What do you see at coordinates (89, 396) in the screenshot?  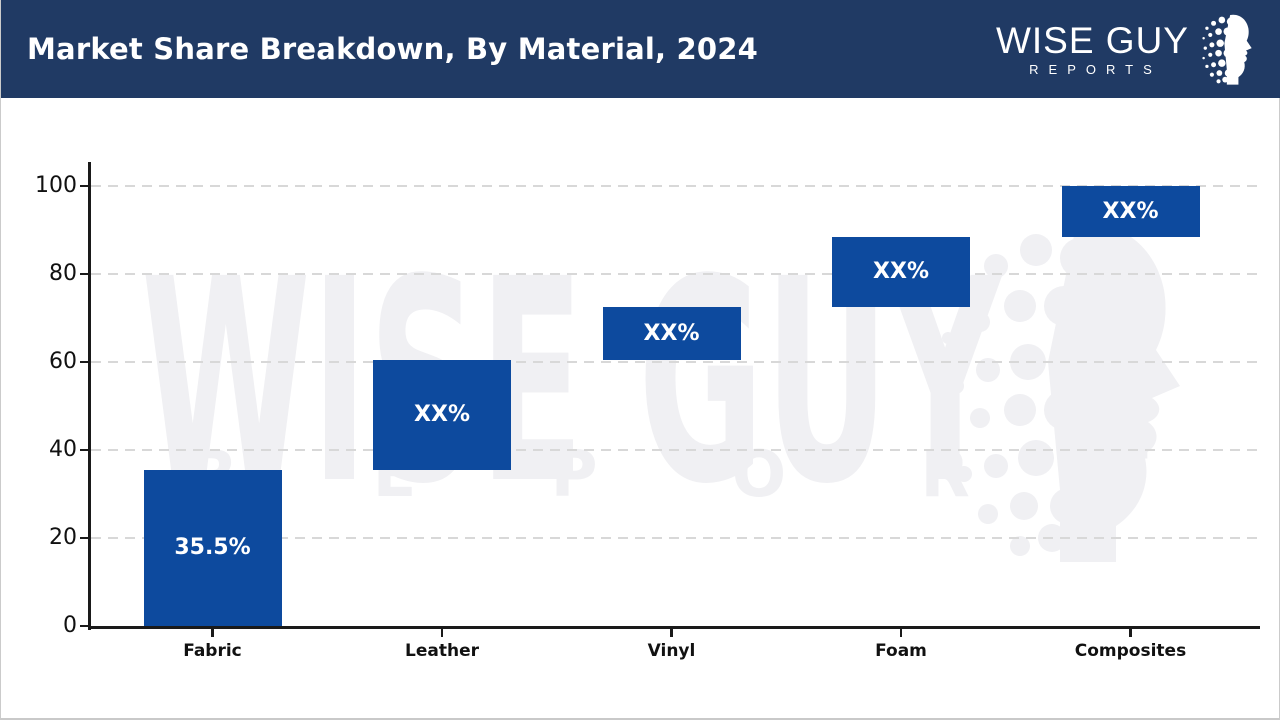 I see `y-axis-line` at bounding box center [89, 396].